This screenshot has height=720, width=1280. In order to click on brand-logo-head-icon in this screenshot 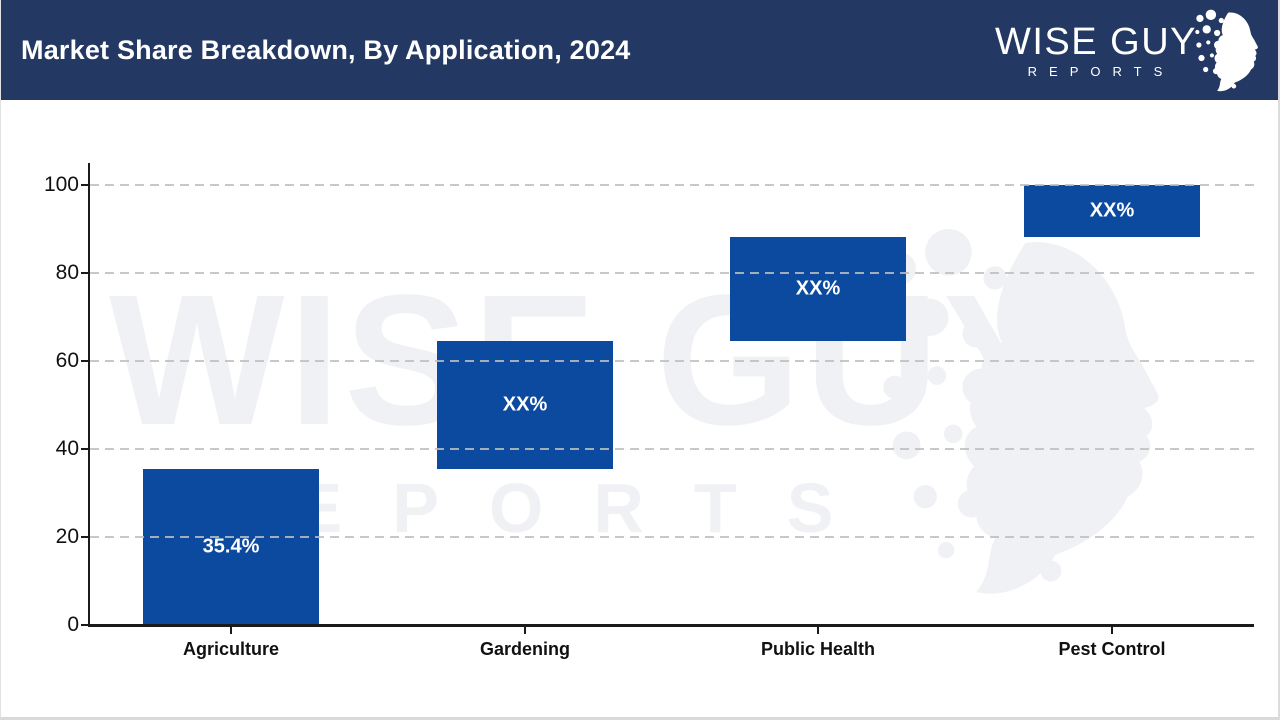, I will do `click(1226, 50)`.